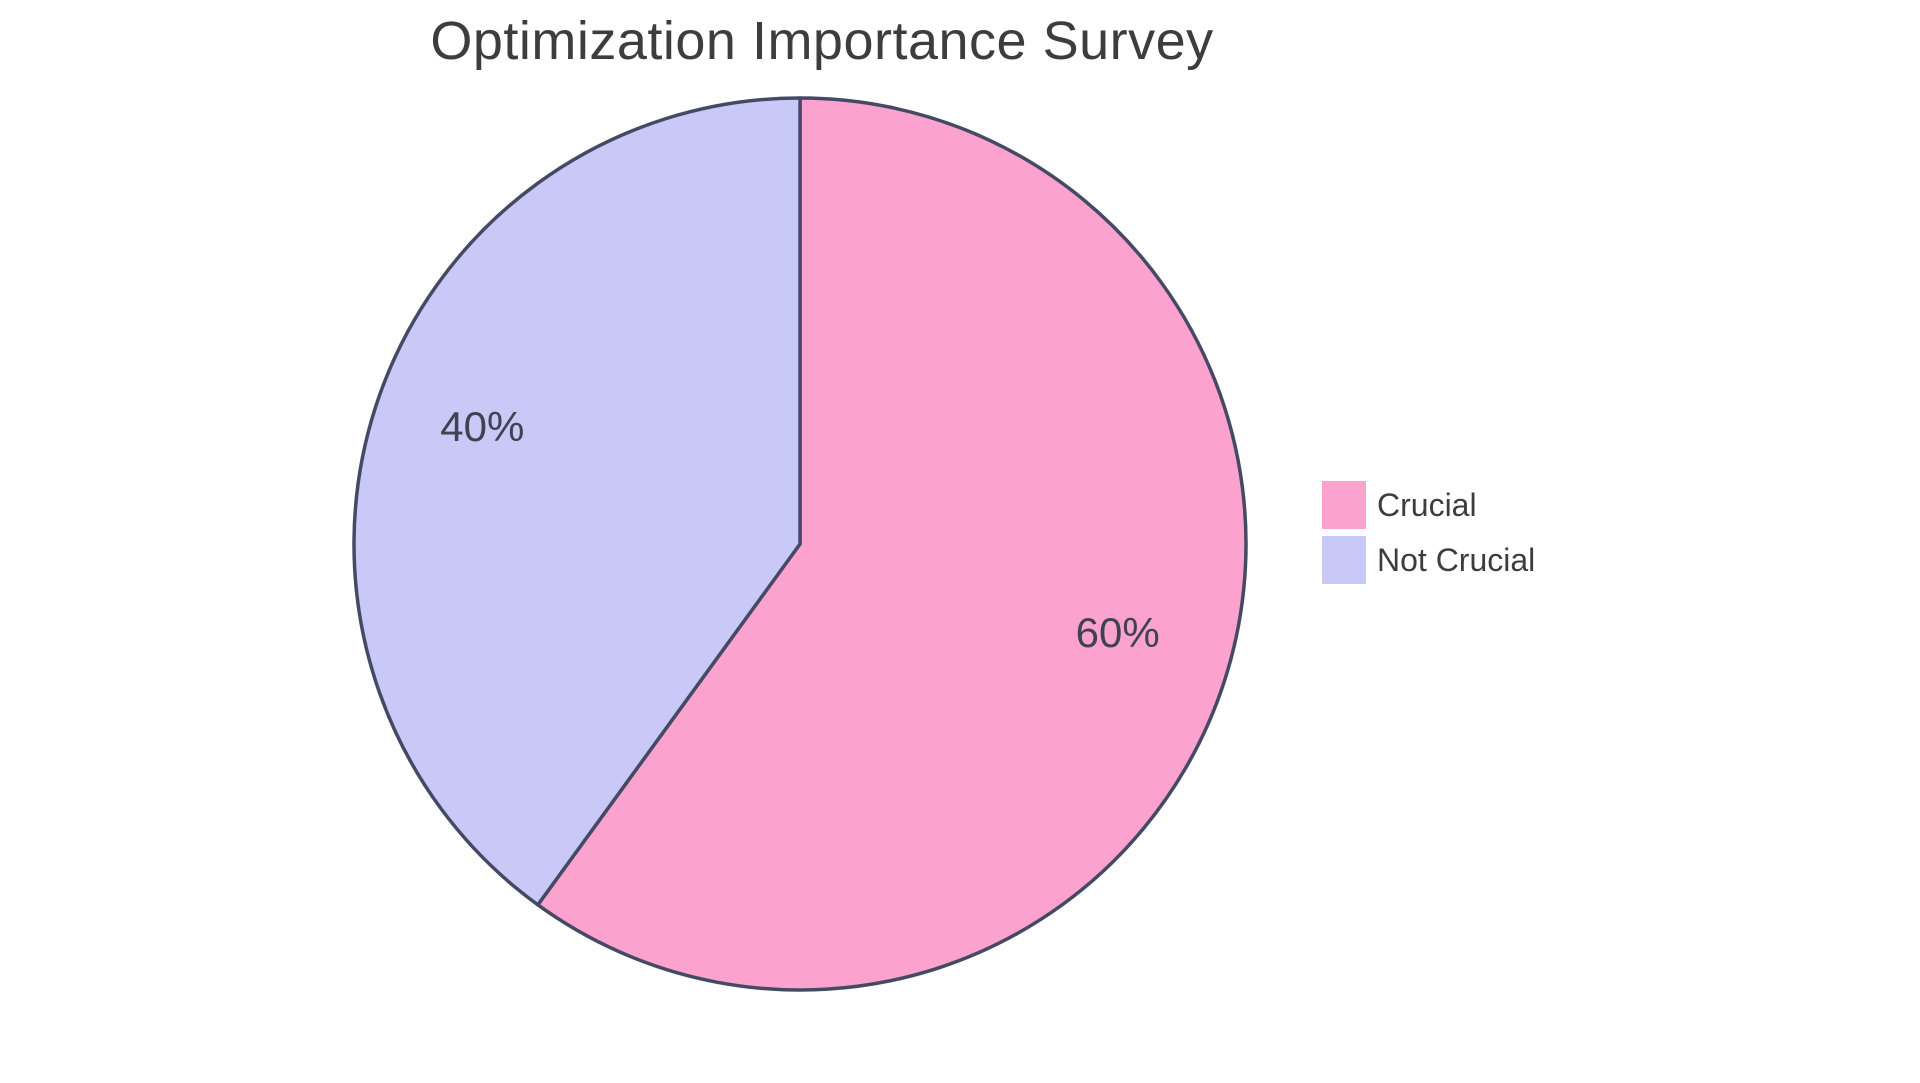 The image size is (1920, 1083). Describe the element at coordinates (822, 41) in the screenshot. I see `chart-title: Optimization Importance Survey` at that location.